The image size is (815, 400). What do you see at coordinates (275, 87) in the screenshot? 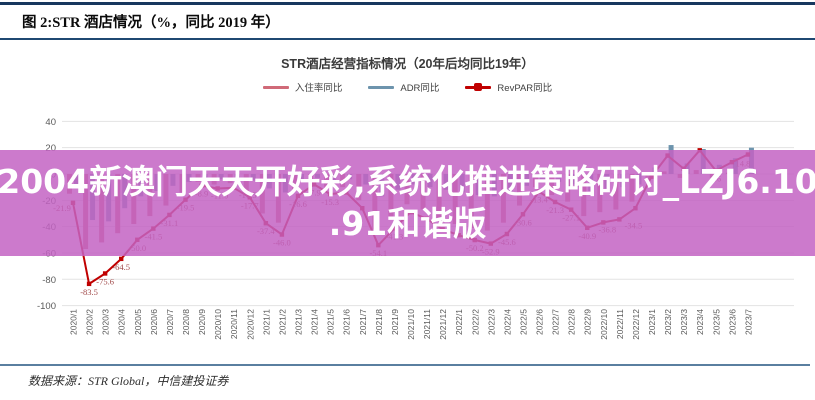
I see `occupancy-line-swatch-icon` at bounding box center [275, 87].